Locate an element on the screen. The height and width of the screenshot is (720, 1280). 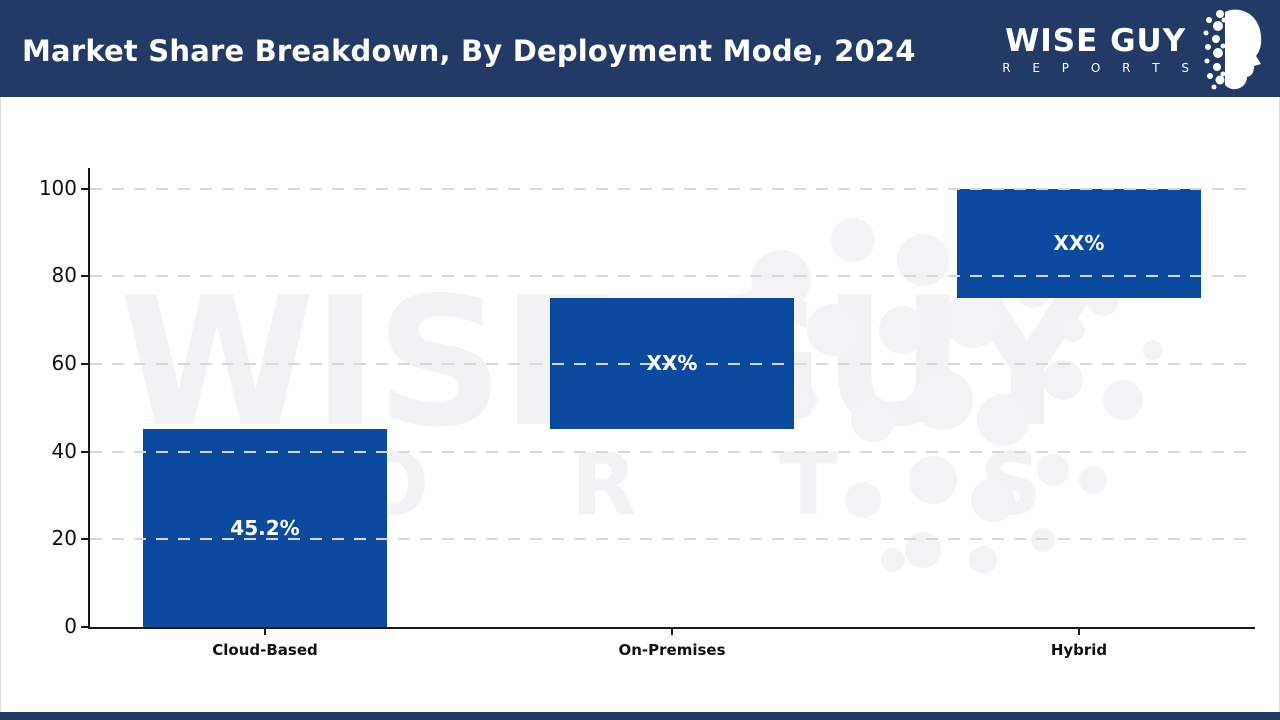
x-axis-line is located at coordinates (671, 628).